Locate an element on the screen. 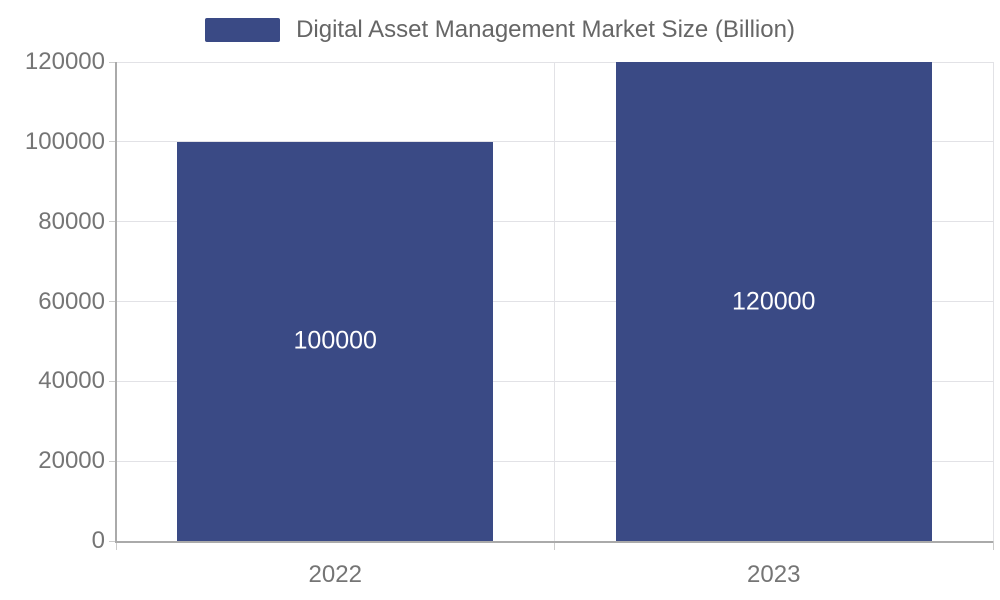 Image resolution: width=1000 pixels, height=600 pixels. y-axis-tick-label: 80000 is located at coordinates (71, 221).